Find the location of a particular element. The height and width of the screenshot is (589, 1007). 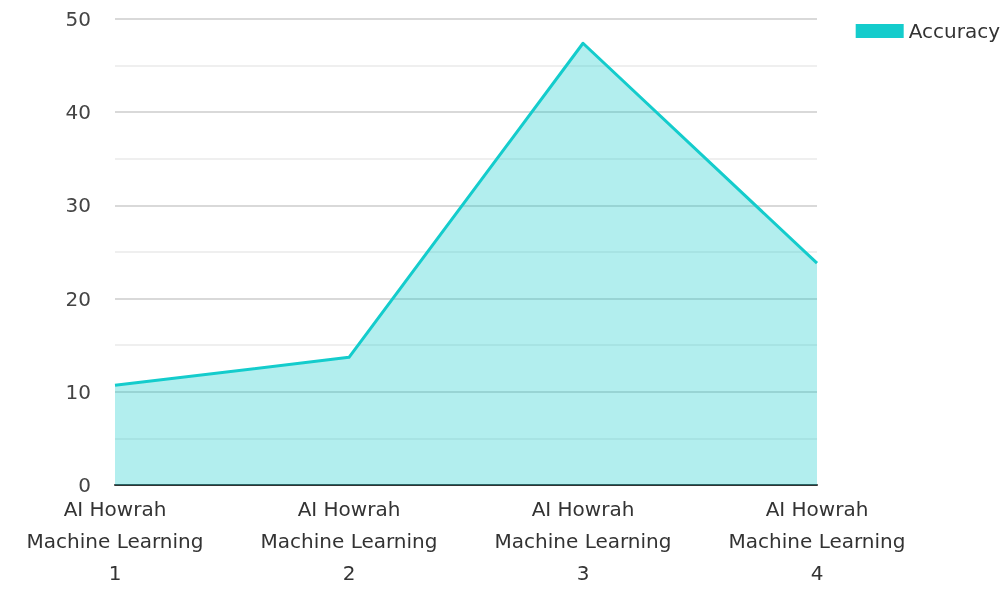

x-tick-label: AI Howrah Machine Learning 3 is located at coordinates (583, 541).